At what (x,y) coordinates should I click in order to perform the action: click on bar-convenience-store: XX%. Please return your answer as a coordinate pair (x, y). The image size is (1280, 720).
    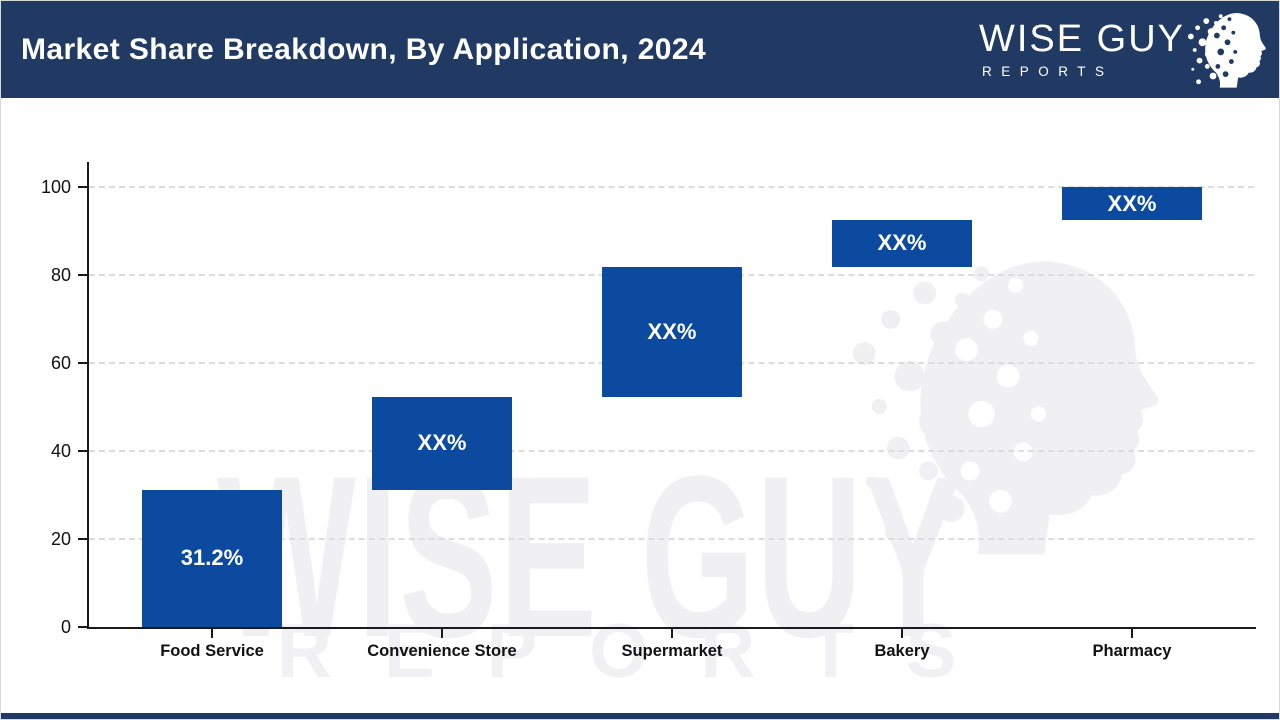
    Looking at the image, I should click on (442, 443).